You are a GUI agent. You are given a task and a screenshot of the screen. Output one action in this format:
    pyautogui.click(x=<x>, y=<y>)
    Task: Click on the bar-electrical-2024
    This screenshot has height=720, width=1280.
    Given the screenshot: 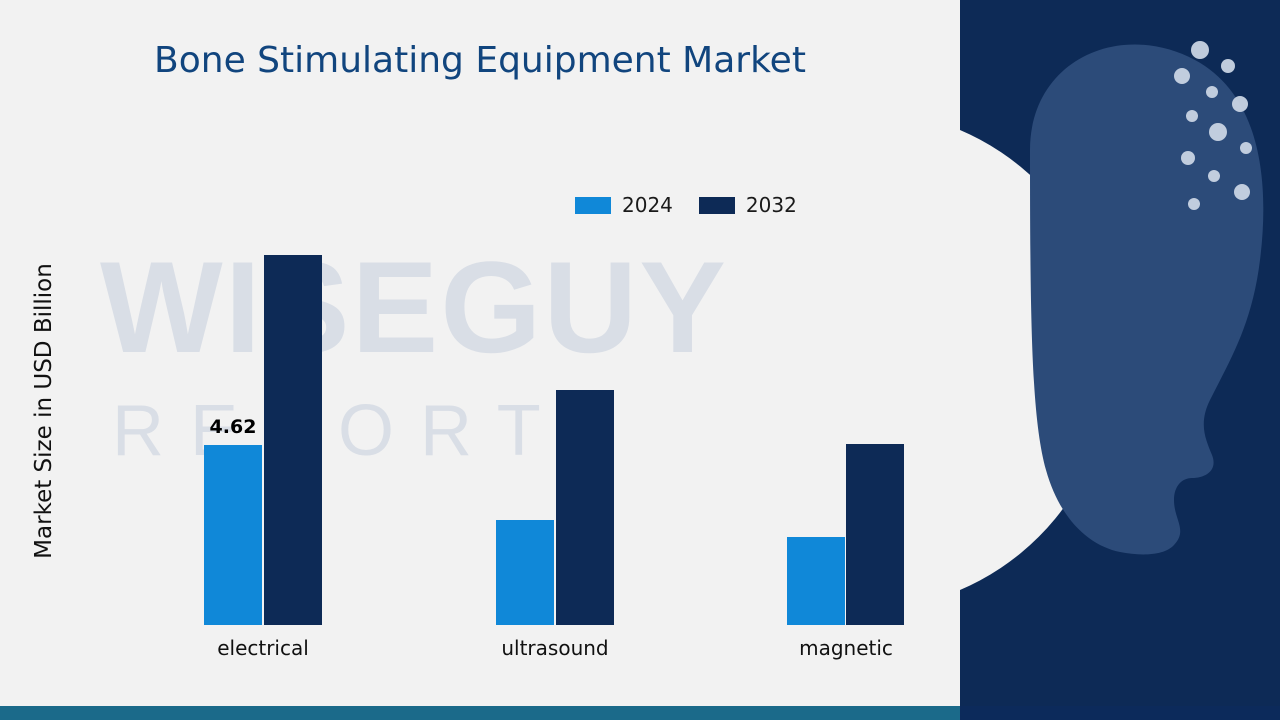 What is the action you would take?
    pyautogui.click(x=233, y=535)
    